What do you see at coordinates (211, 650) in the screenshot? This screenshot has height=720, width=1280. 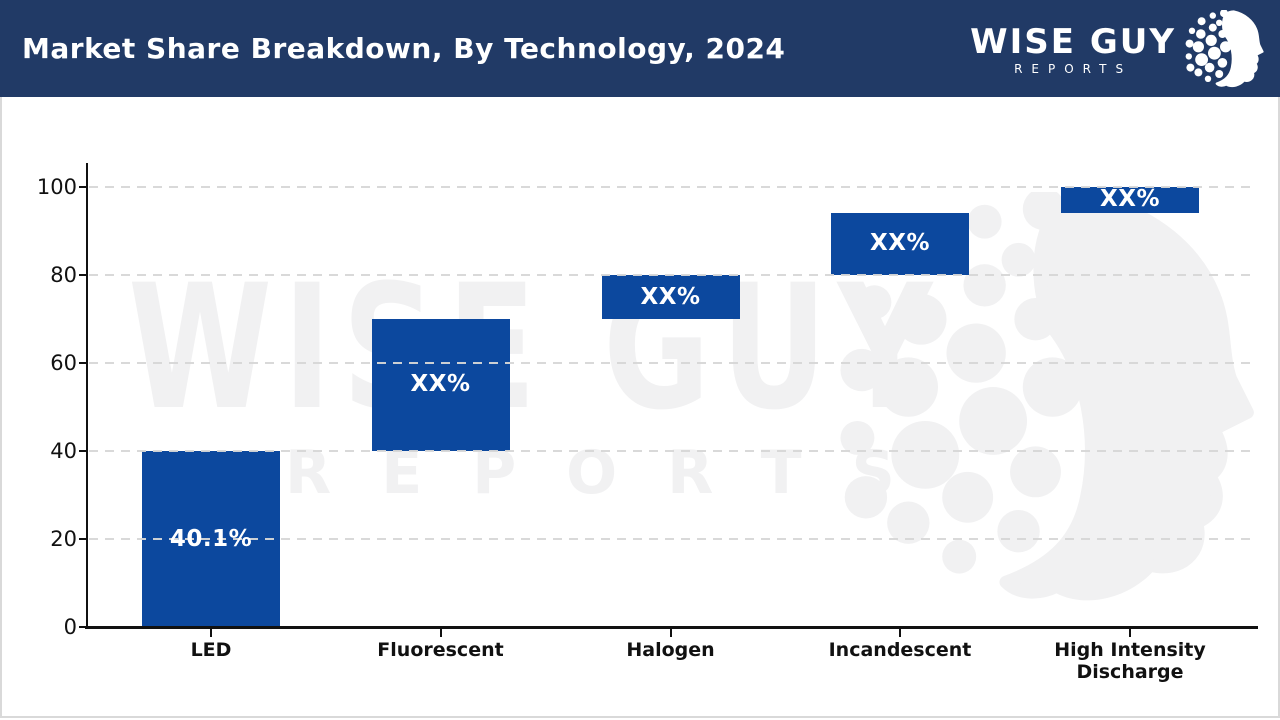 I see `x-tick-label: LED` at bounding box center [211, 650].